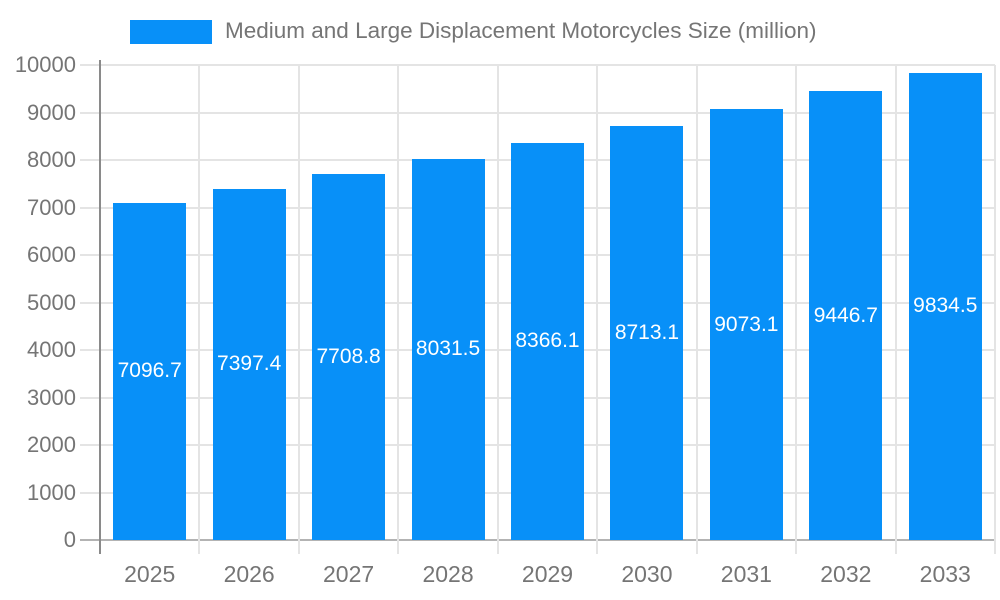 This screenshot has width=1000, height=600. I want to click on y-axis-tick-label: 1000, so click(51, 492).